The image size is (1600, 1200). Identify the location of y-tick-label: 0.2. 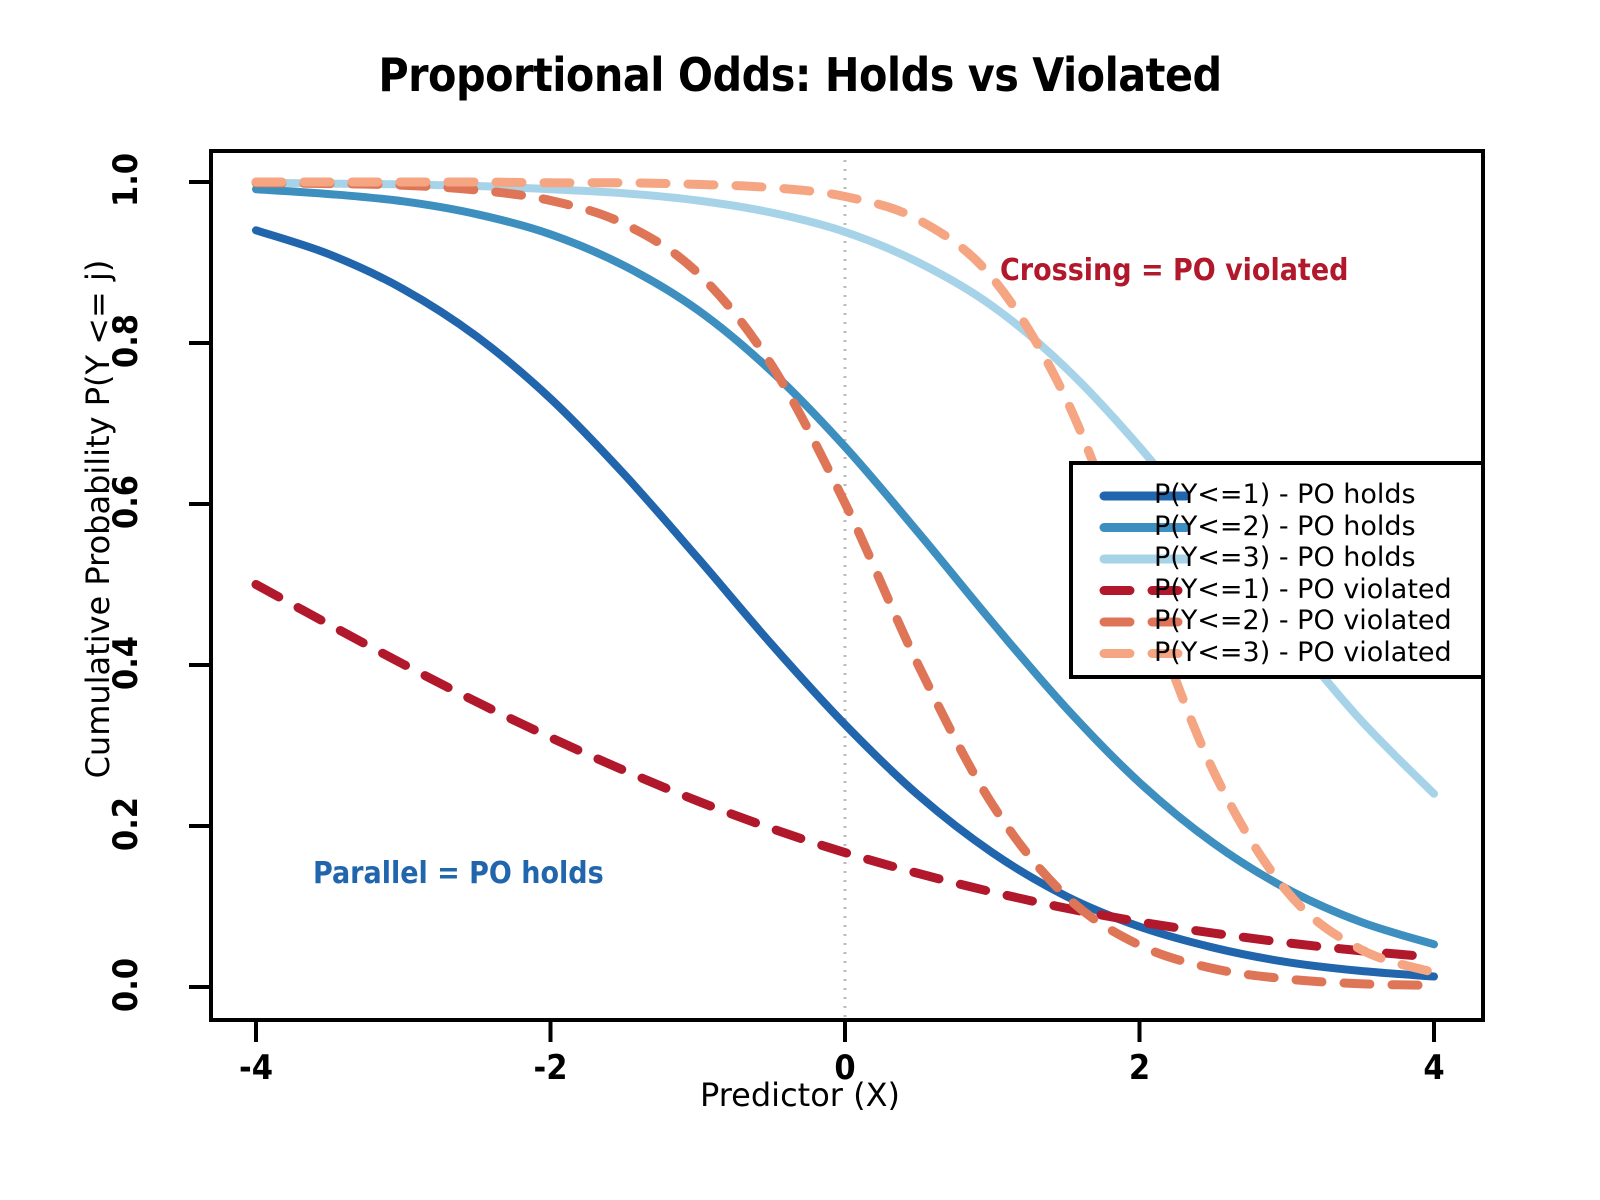
(126, 824).